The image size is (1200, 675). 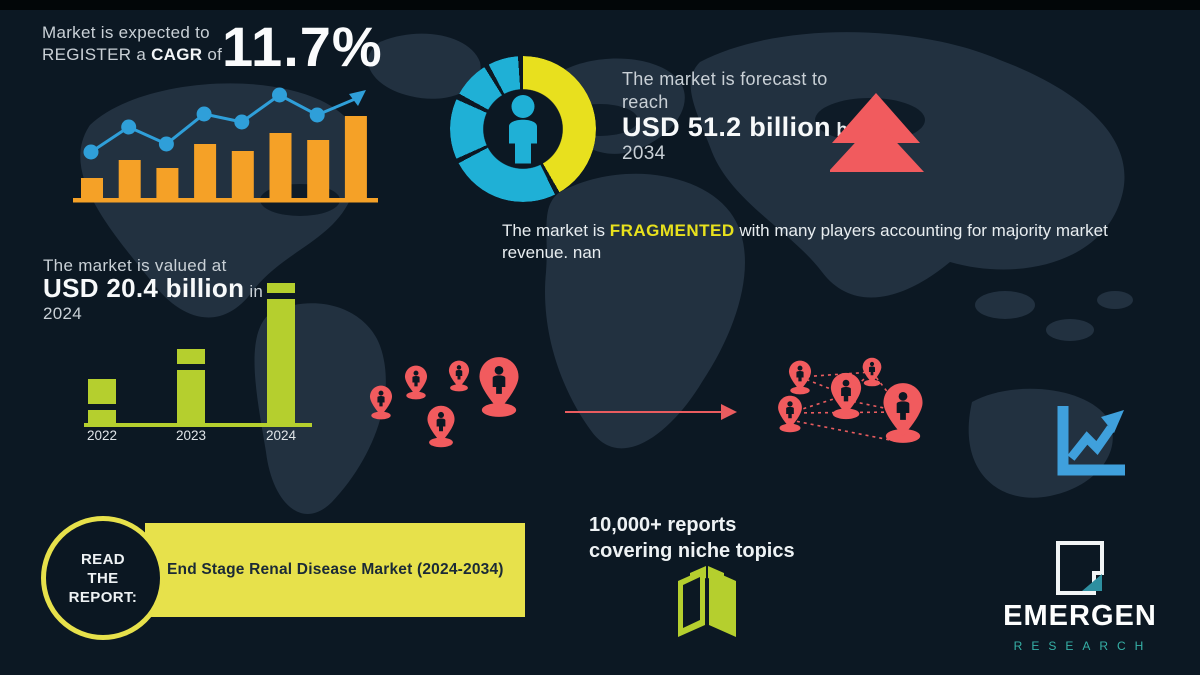 I want to click on svg-text: 2024, so click(x=281, y=435).